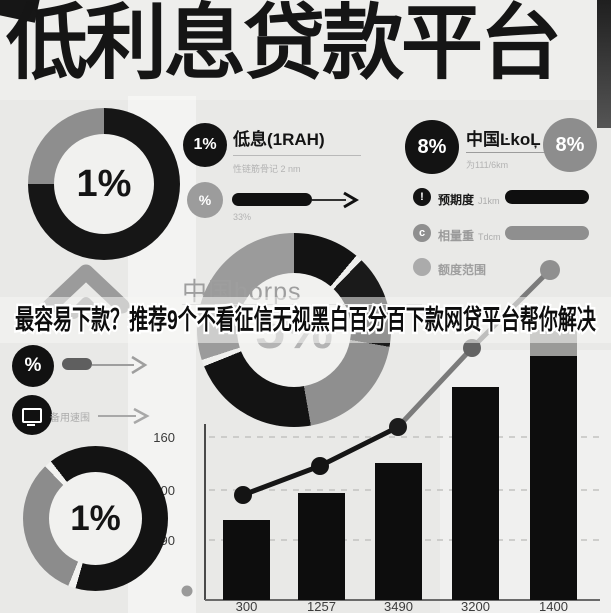 This screenshot has width=611, height=613. What do you see at coordinates (456, 236) in the screenshot?
I see `list-item-2-text: 相量重` at bounding box center [456, 236].